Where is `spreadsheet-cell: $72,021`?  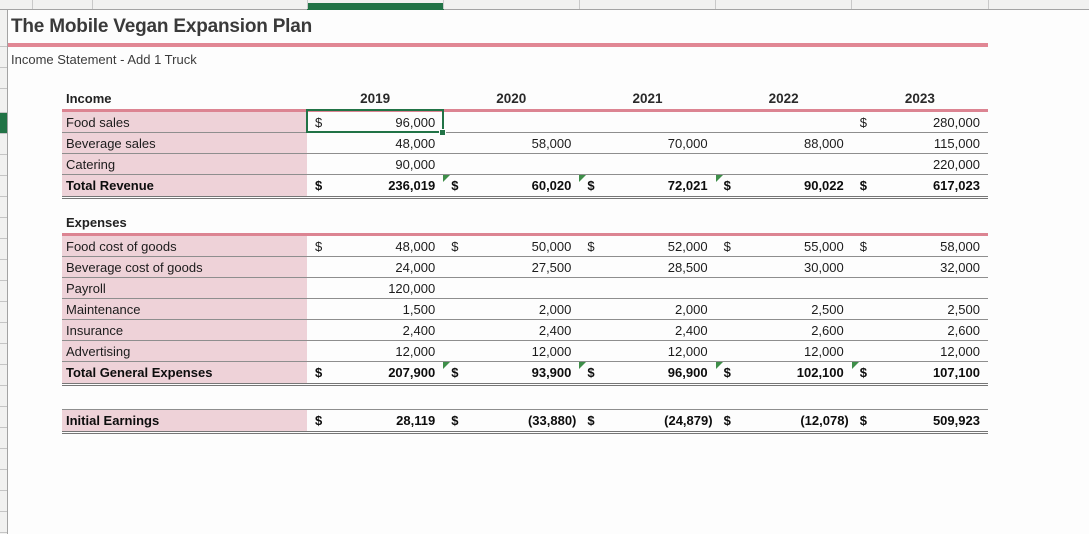
spreadsheet-cell: $72,021 is located at coordinates (647, 185).